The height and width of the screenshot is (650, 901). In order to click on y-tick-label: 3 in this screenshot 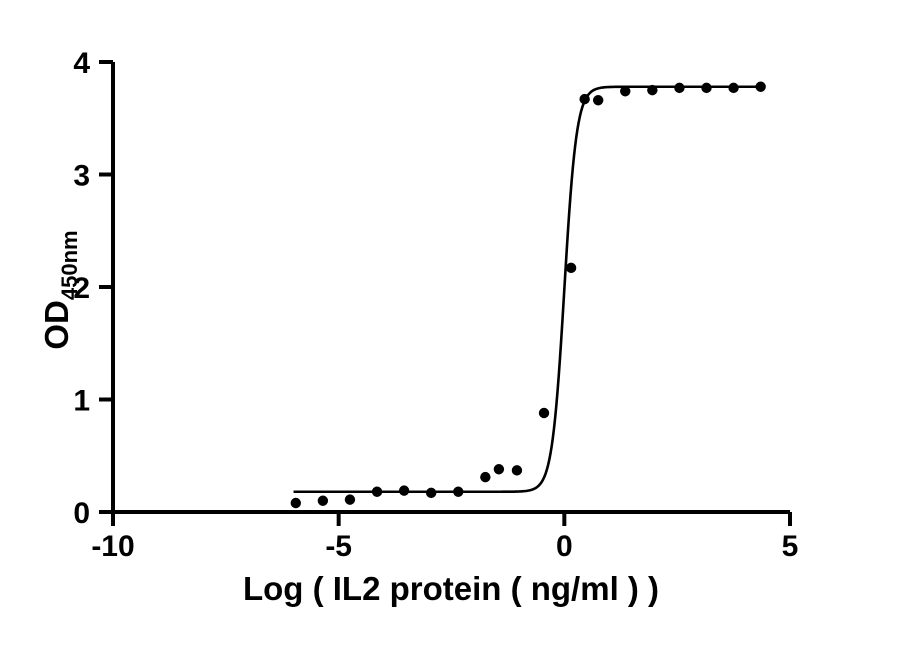, I will do `click(81, 176)`.